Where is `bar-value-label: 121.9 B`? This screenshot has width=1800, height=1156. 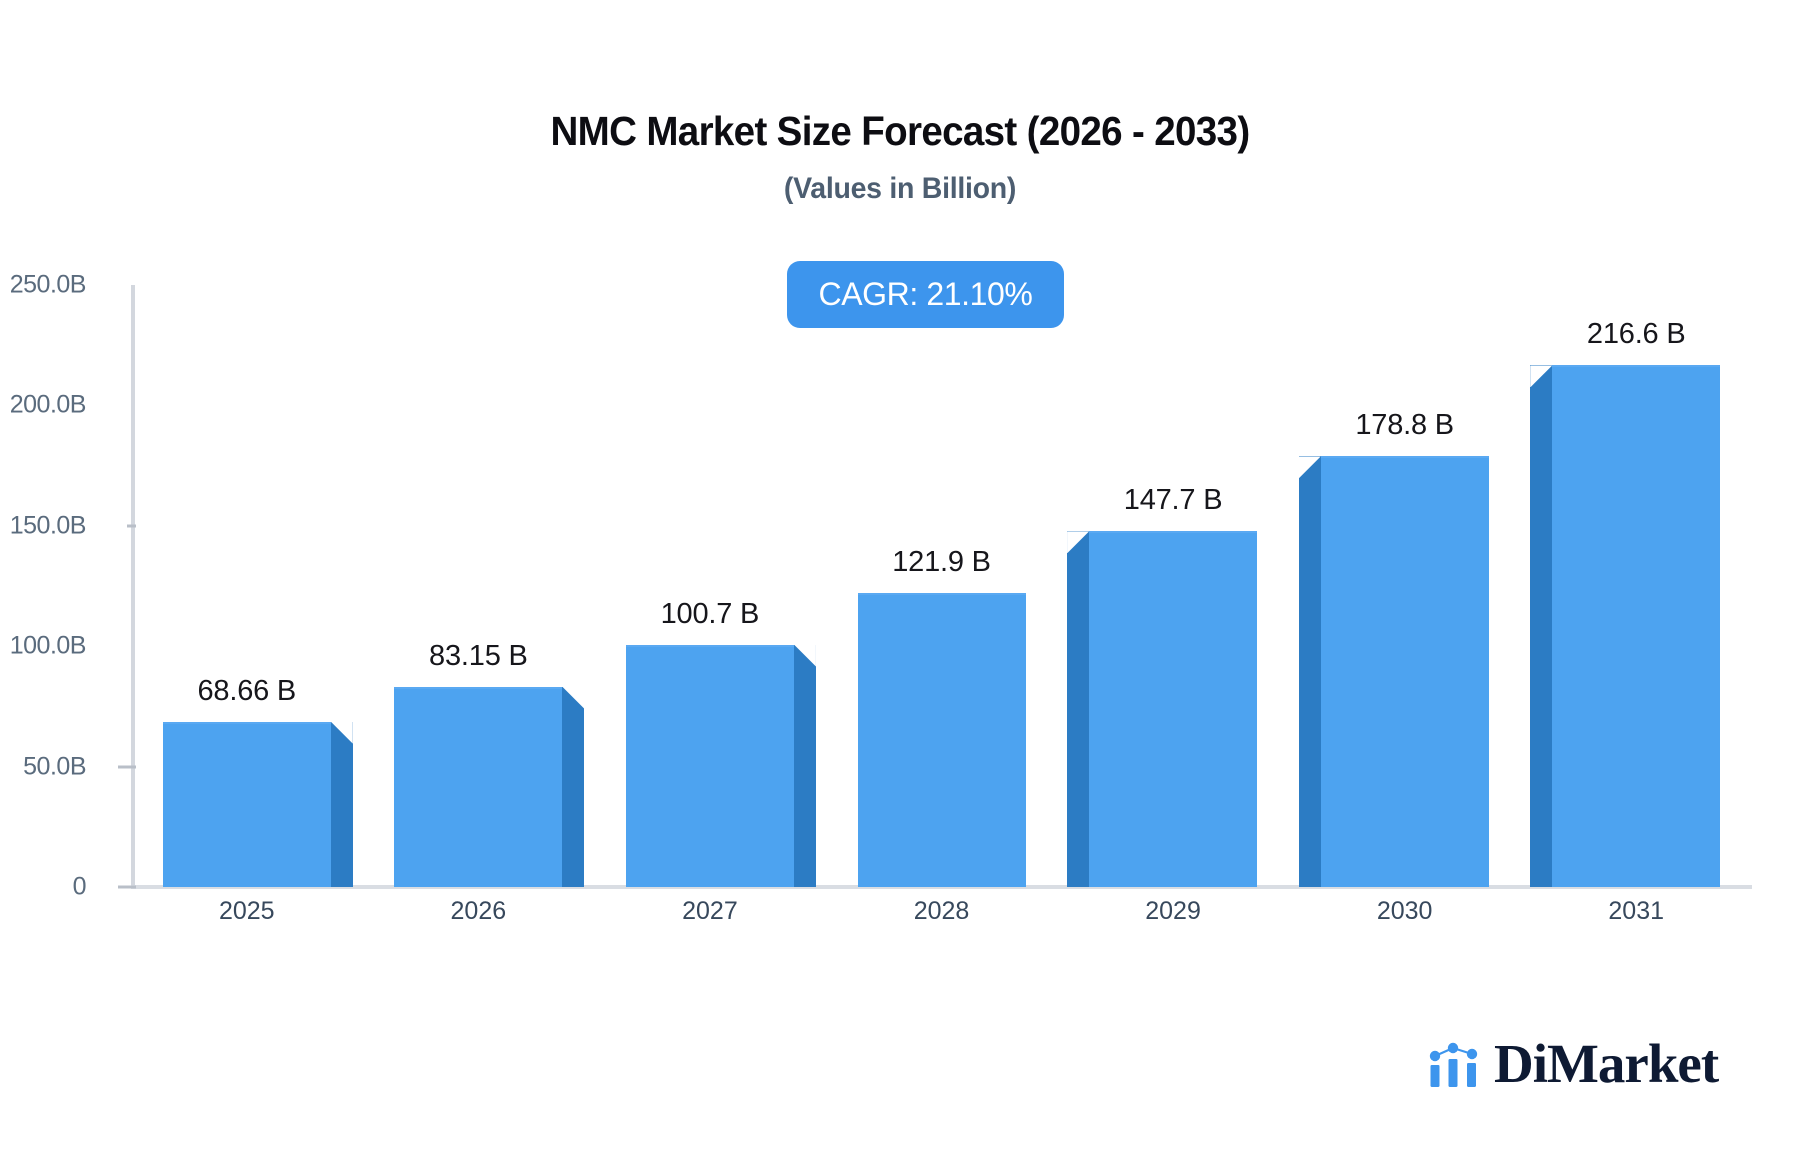
bar-value-label: 121.9 B is located at coordinates (941, 562).